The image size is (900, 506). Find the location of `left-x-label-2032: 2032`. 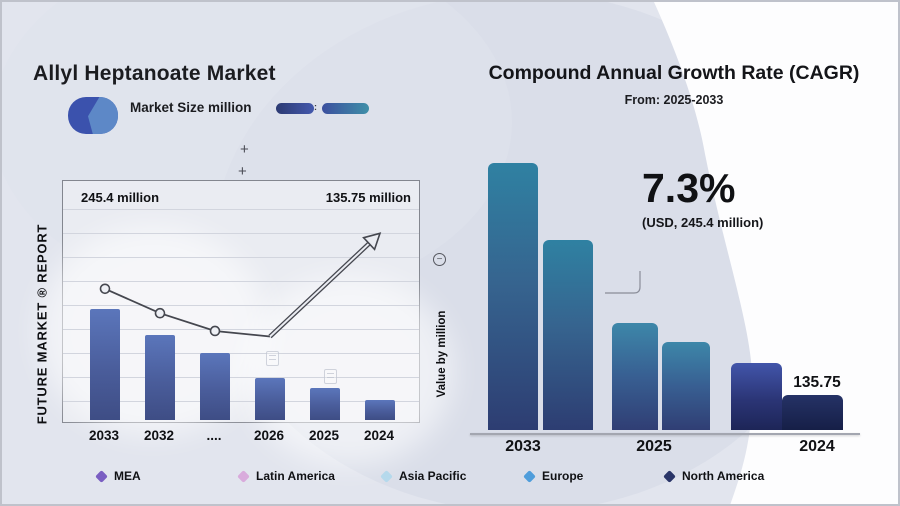

left-x-label-2032: 2032 is located at coordinates (159, 435).